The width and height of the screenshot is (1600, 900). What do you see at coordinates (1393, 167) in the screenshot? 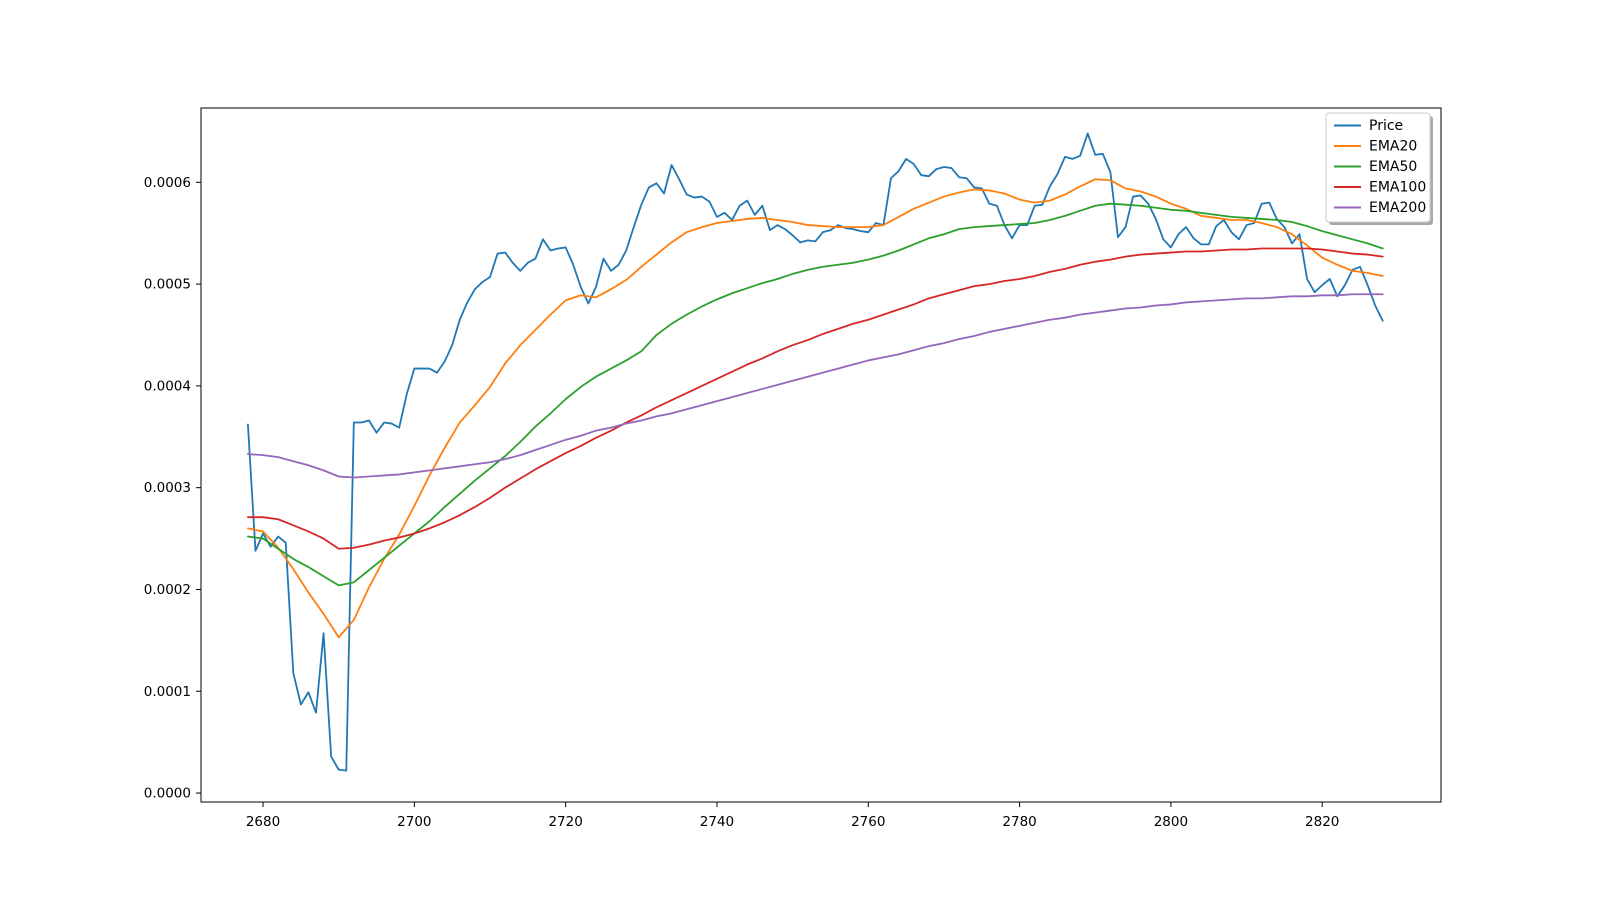
I see `legend-label: EMA50` at bounding box center [1393, 167].